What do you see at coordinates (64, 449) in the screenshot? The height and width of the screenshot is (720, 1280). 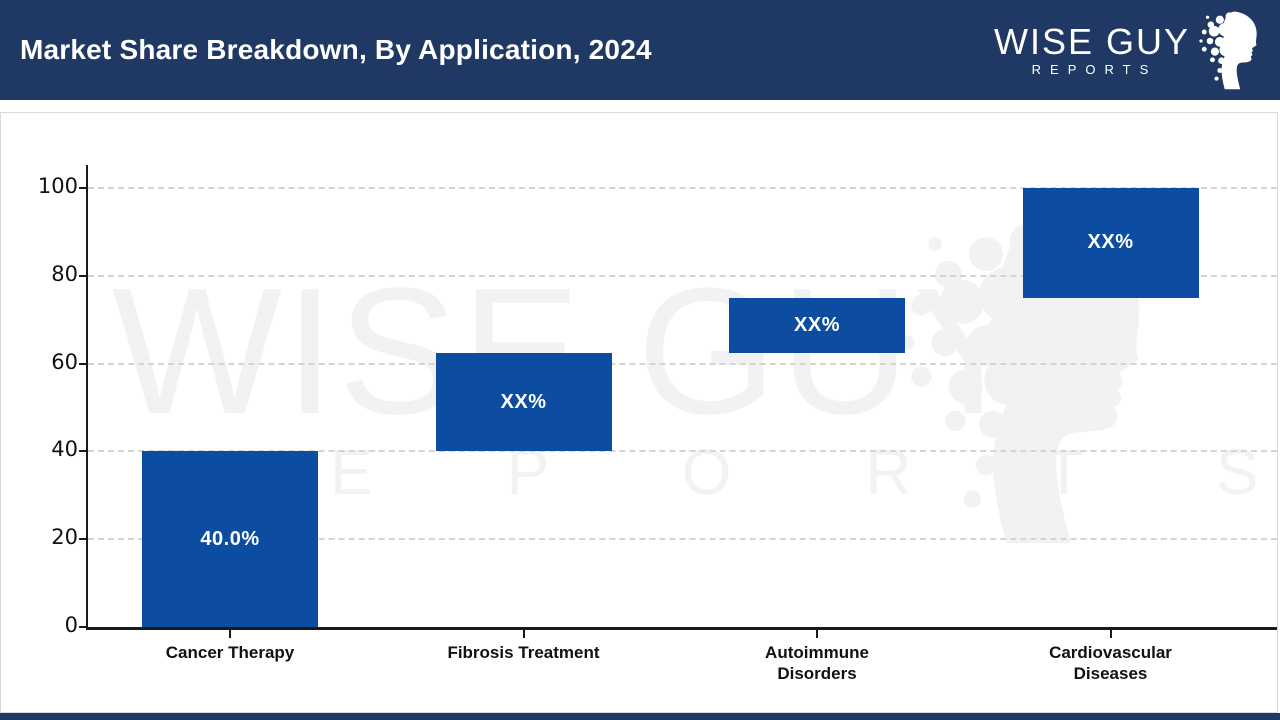 I see `y-tick-label: 40` at bounding box center [64, 449].